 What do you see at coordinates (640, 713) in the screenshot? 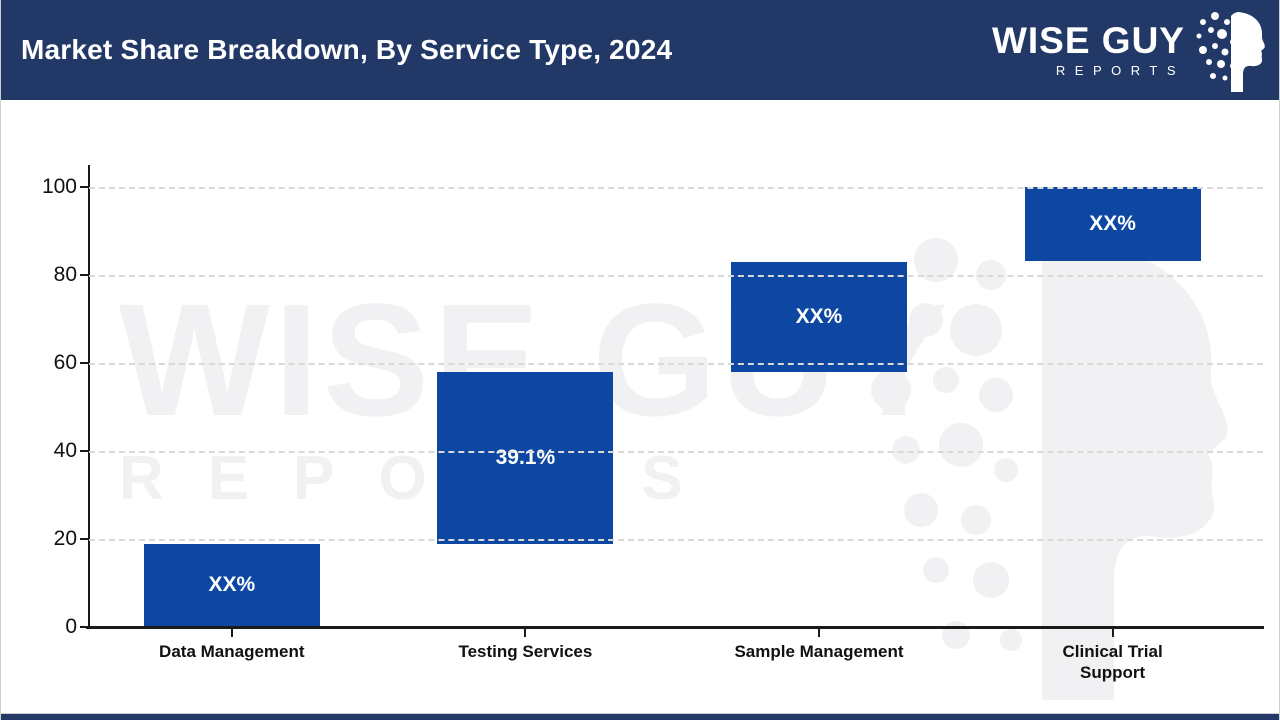
I see `card-border` at bounding box center [640, 713].